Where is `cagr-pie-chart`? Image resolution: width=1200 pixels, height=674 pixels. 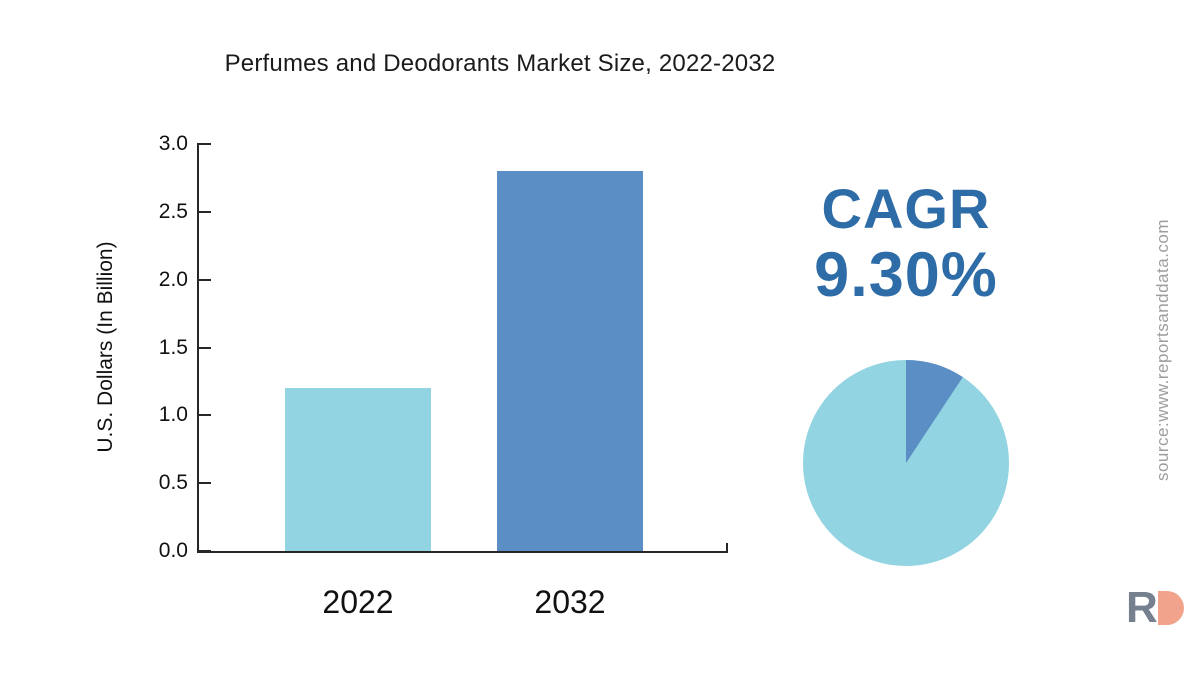 cagr-pie-chart is located at coordinates (906, 463).